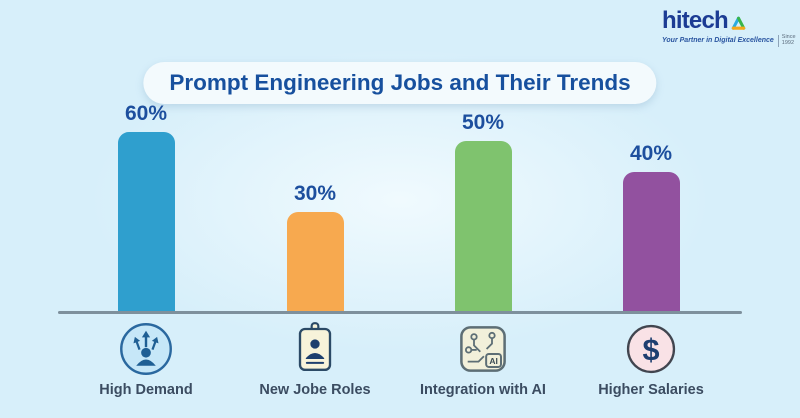 The width and height of the screenshot is (800, 418). I want to click on category-label: Higher Salaries, so click(651, 390).